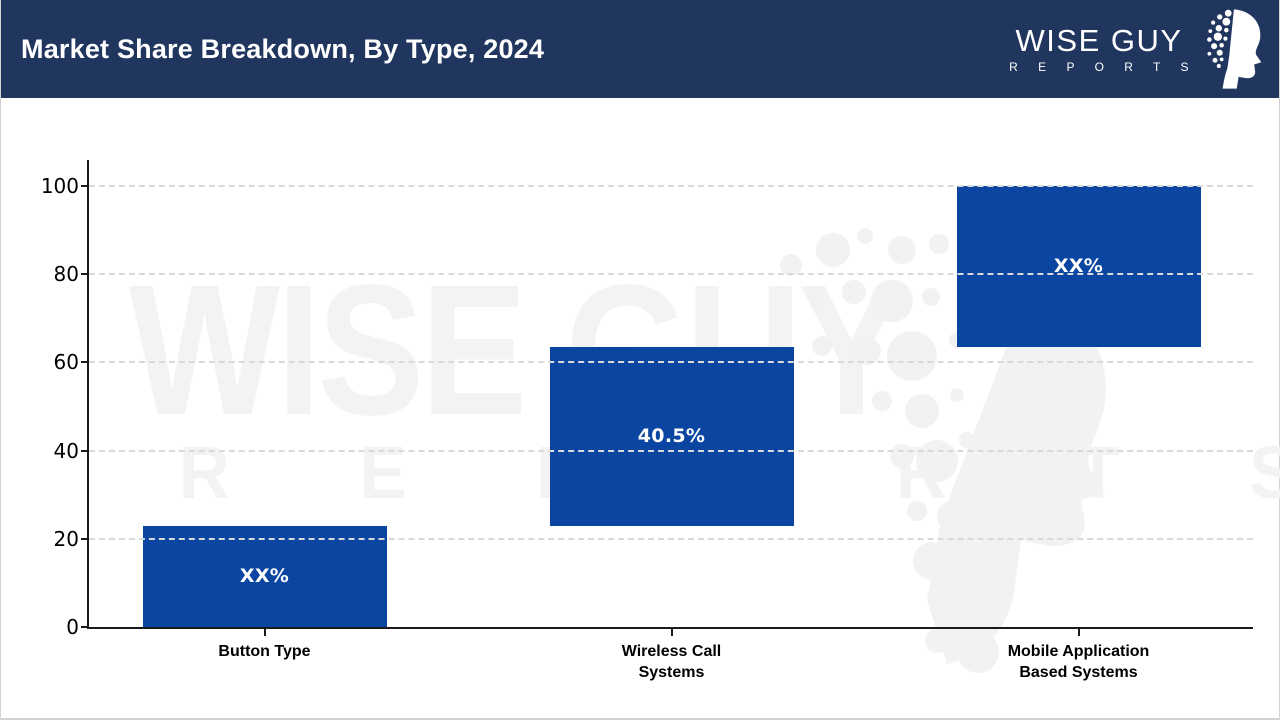 Image resolution: width=1280 pixels, height=720 pixels. I want to click on y-tick-label: 80, so click(66, 274).